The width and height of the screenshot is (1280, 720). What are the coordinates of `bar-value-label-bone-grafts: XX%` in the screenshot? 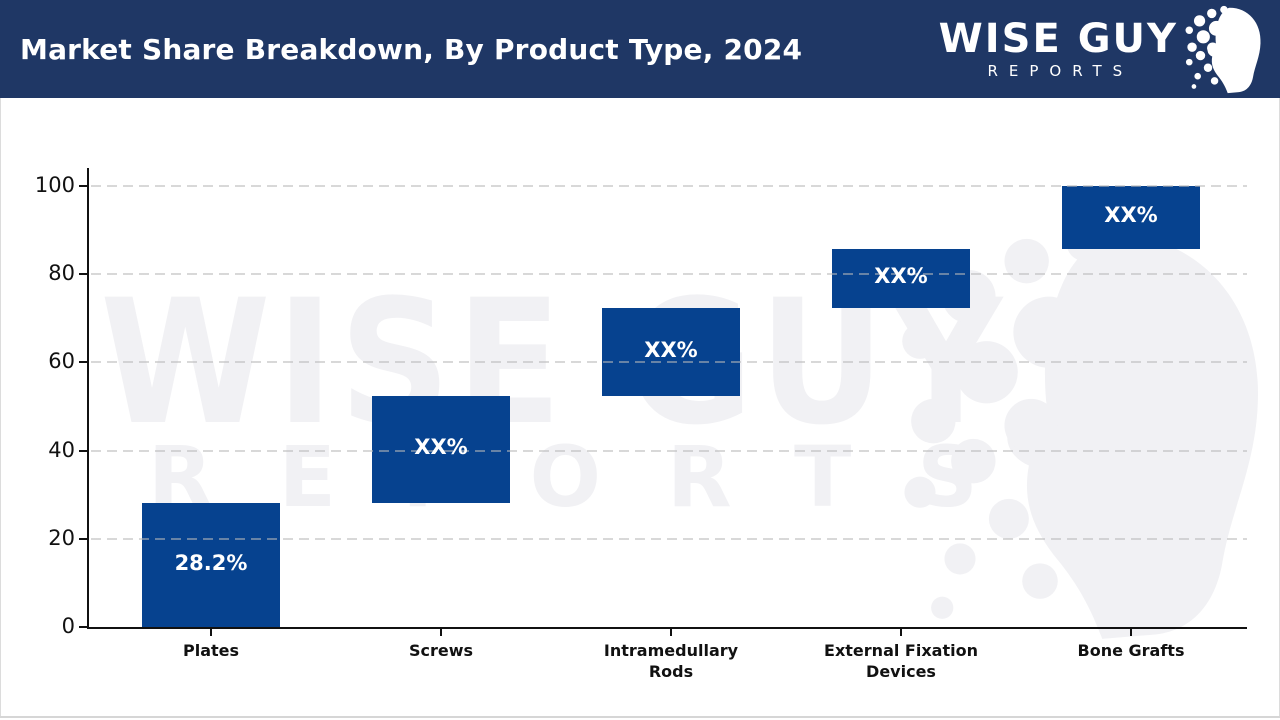 It's located at (1131, 215).